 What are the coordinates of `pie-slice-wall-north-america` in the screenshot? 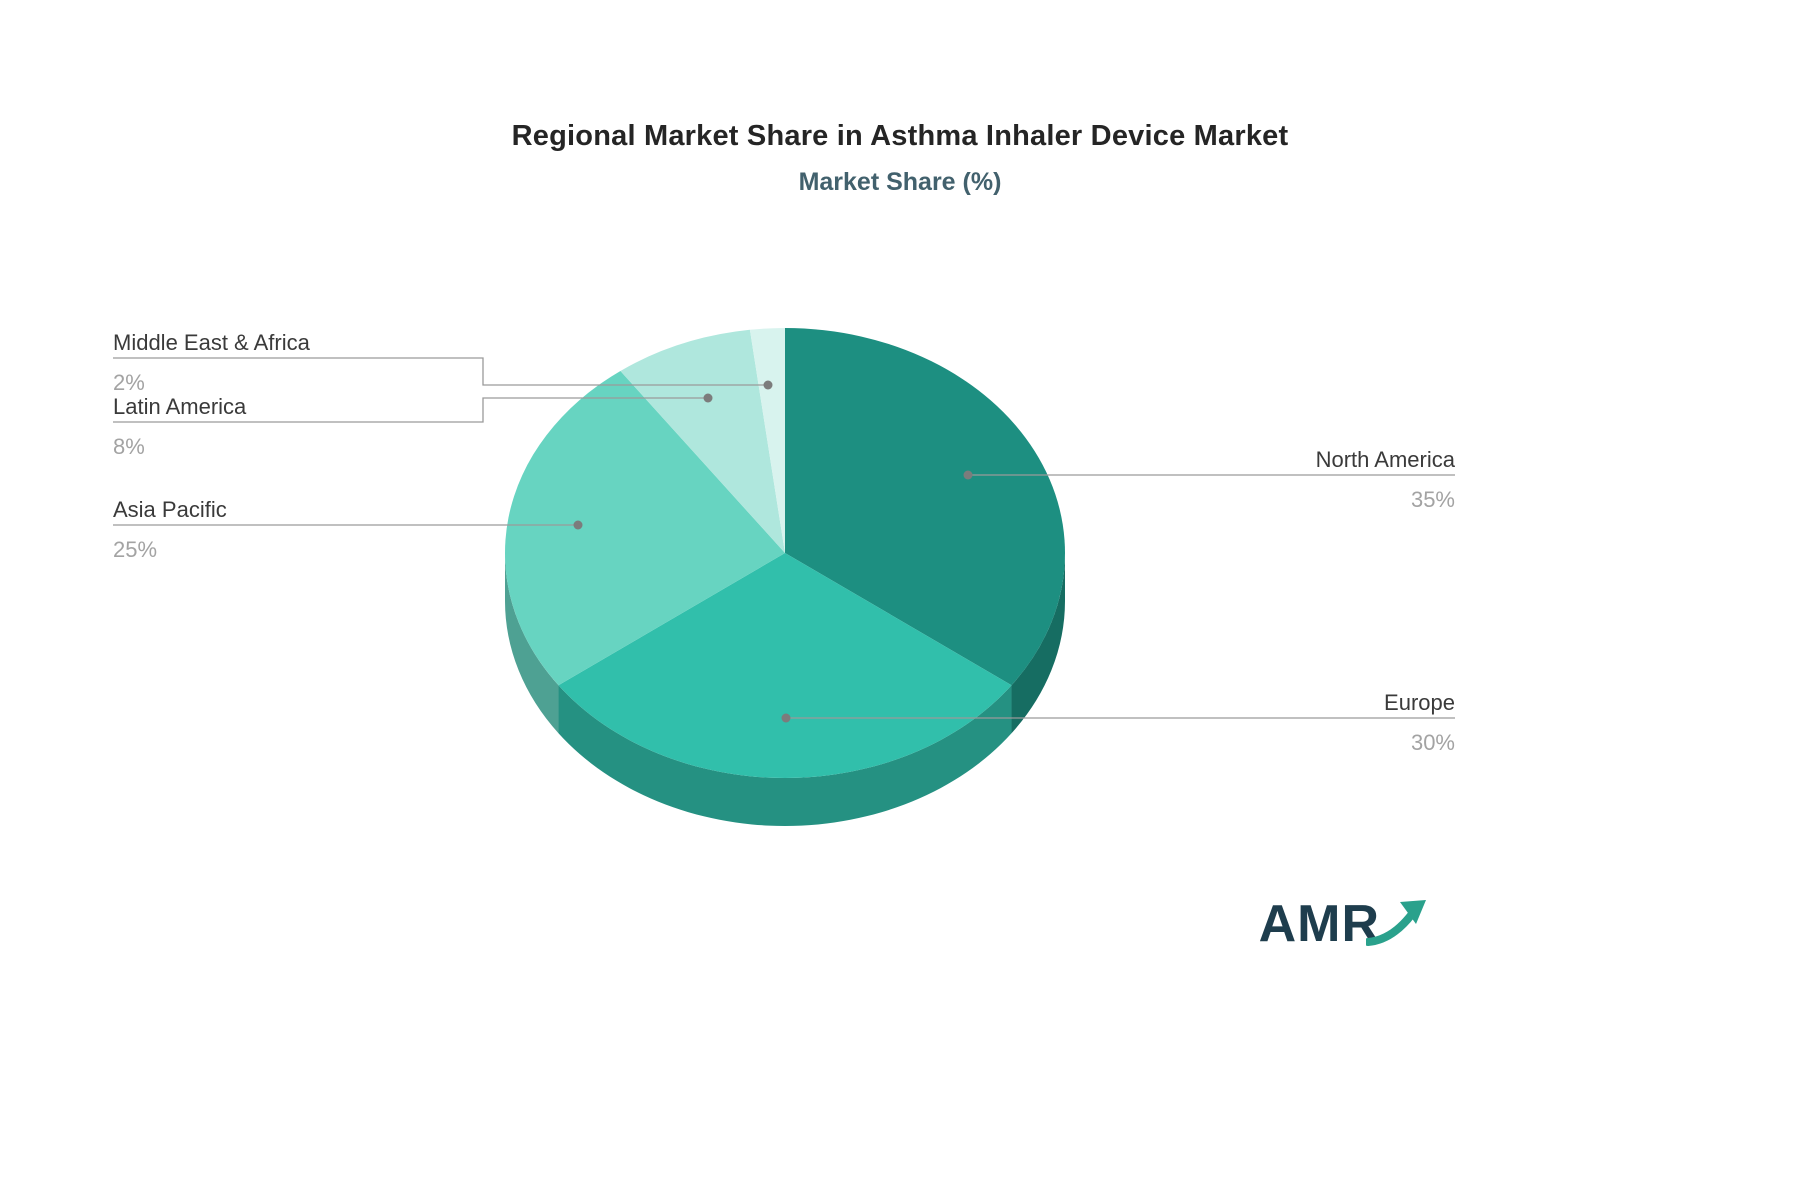 It's located at (1038, 643).